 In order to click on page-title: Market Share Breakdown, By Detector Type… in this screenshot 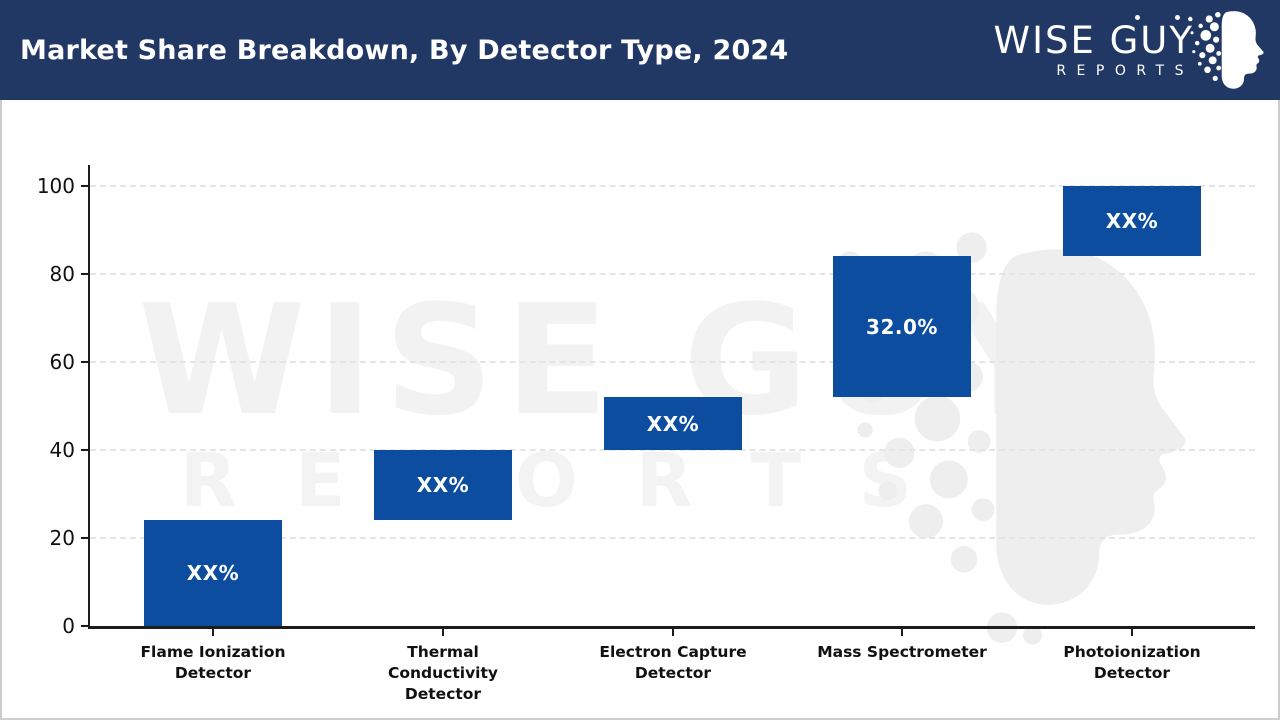, I will do `click(404, 50)`.